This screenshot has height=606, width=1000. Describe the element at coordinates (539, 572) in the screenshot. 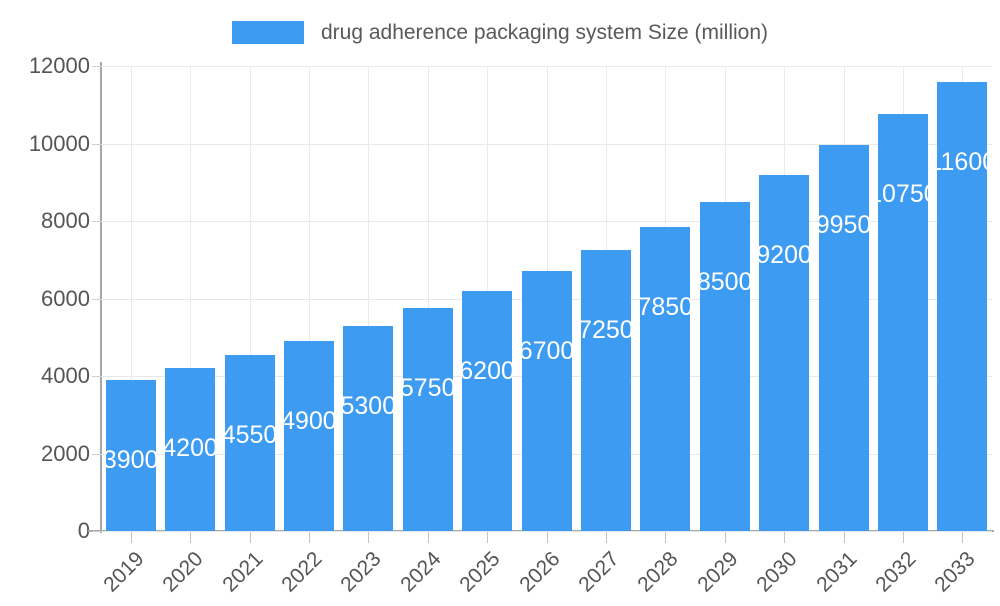

I see `x-axis-tick-label: 2026` at that location.